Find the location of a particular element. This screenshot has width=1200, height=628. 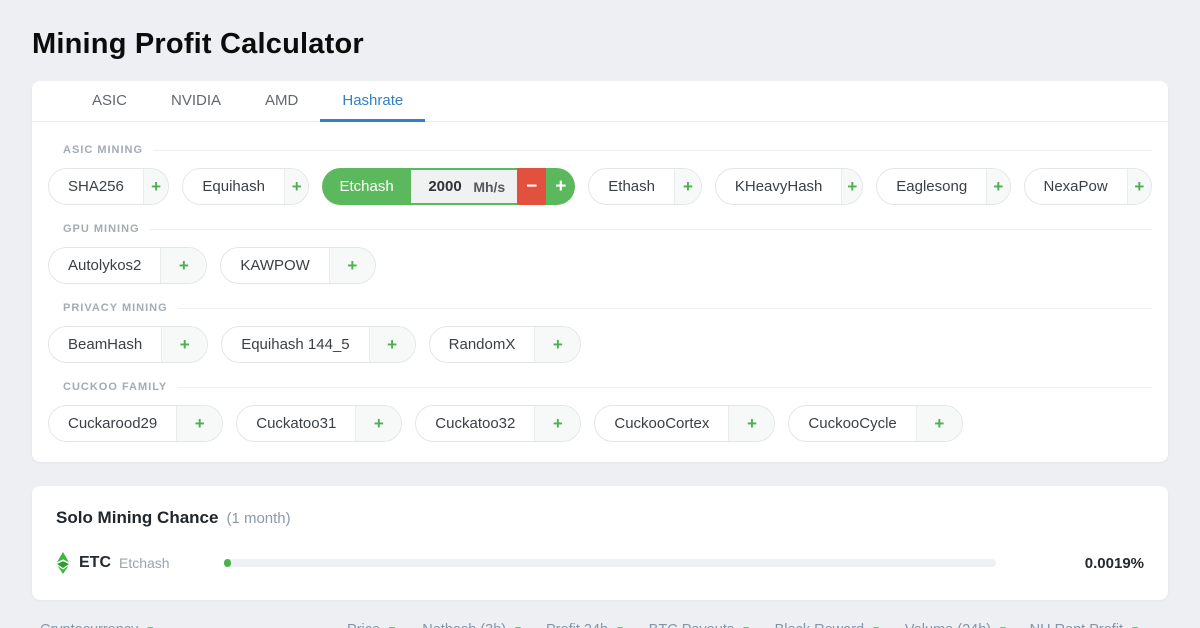

algorithm-pill-etchash-active: Etchash 2000 Mh/s − + is located at coordinates (449, 186).